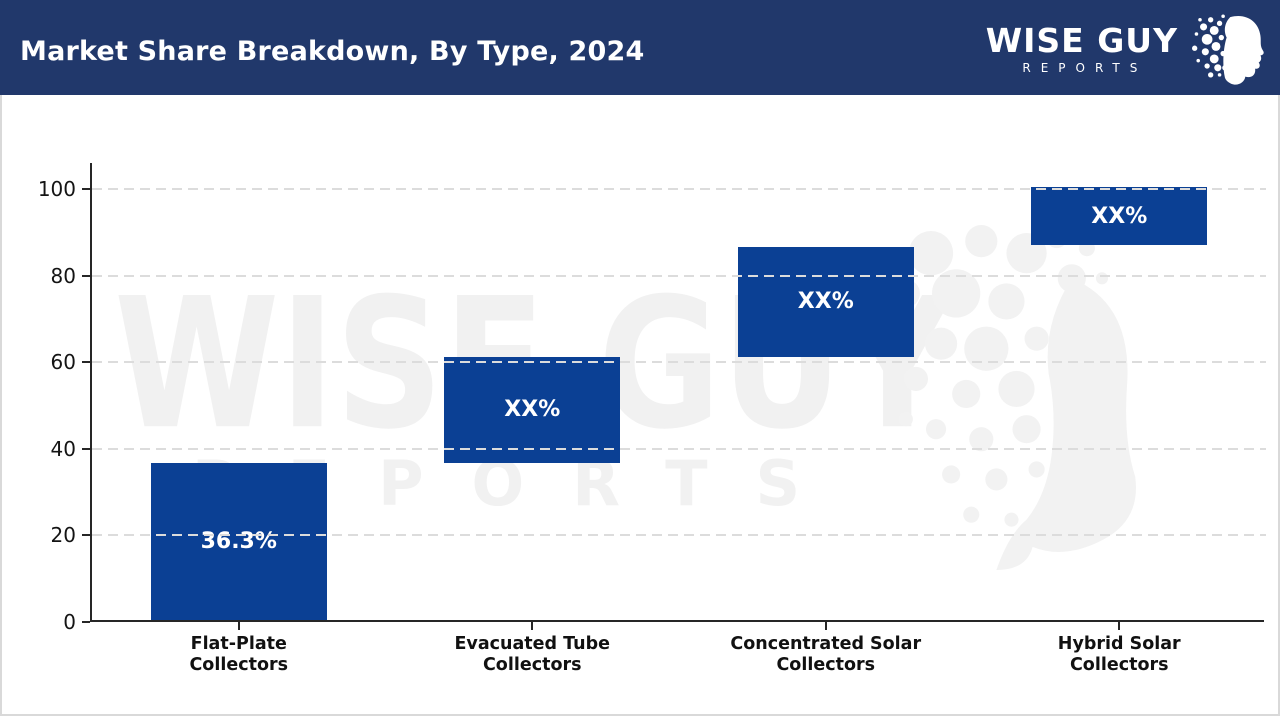 This screenshot has width=1280, height=720. I want to click on brand-logo-text: WISE GUY REPORTS, so click(1081, 48).